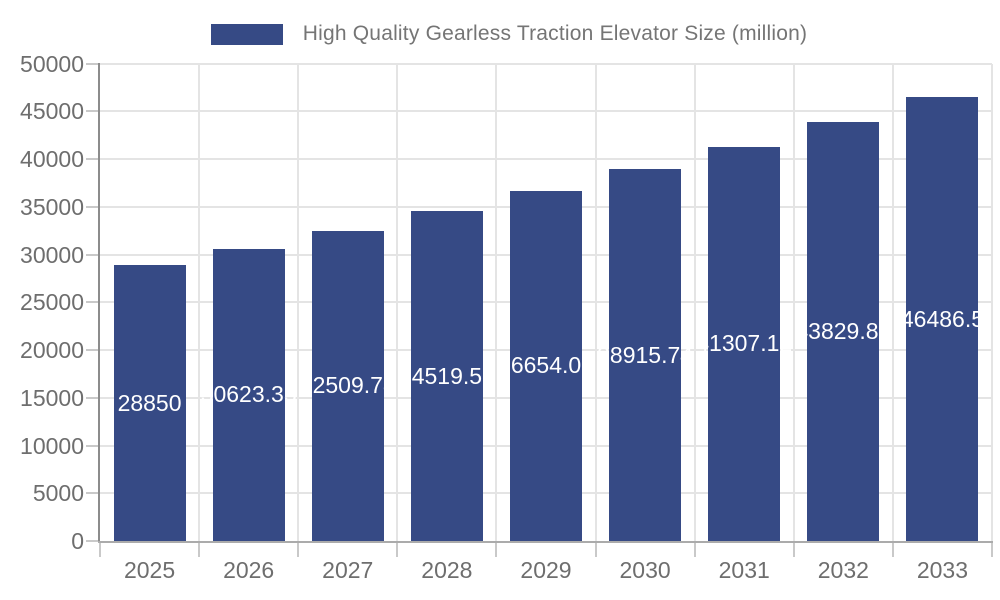 This screenshot has height=600, width=1000. Describe the element at coordinates (645, 570) in the screenshot. I see `x-tick-label: 2030` at that location.